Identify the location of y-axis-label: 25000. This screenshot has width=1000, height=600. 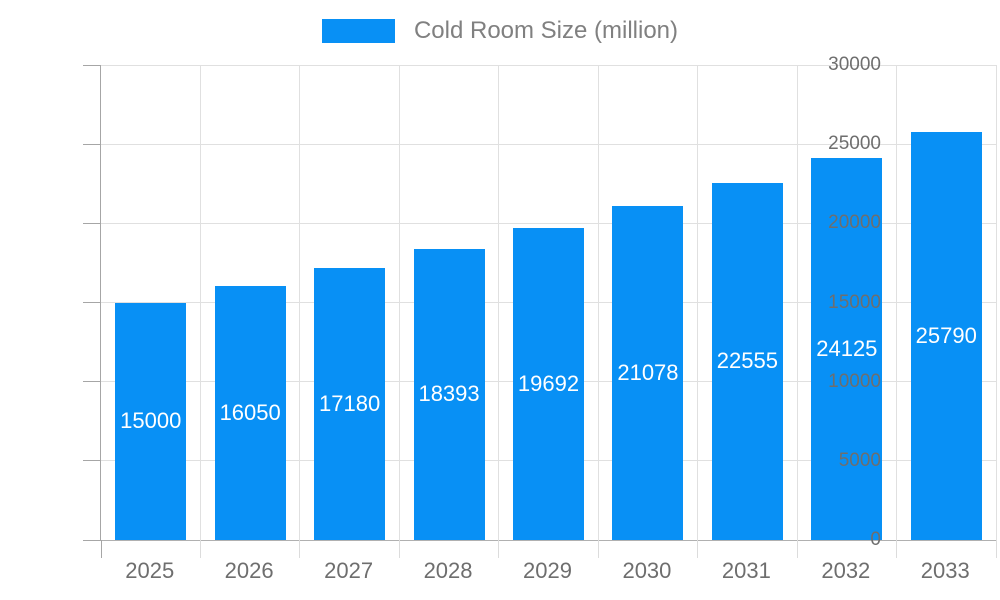
(854, 144).